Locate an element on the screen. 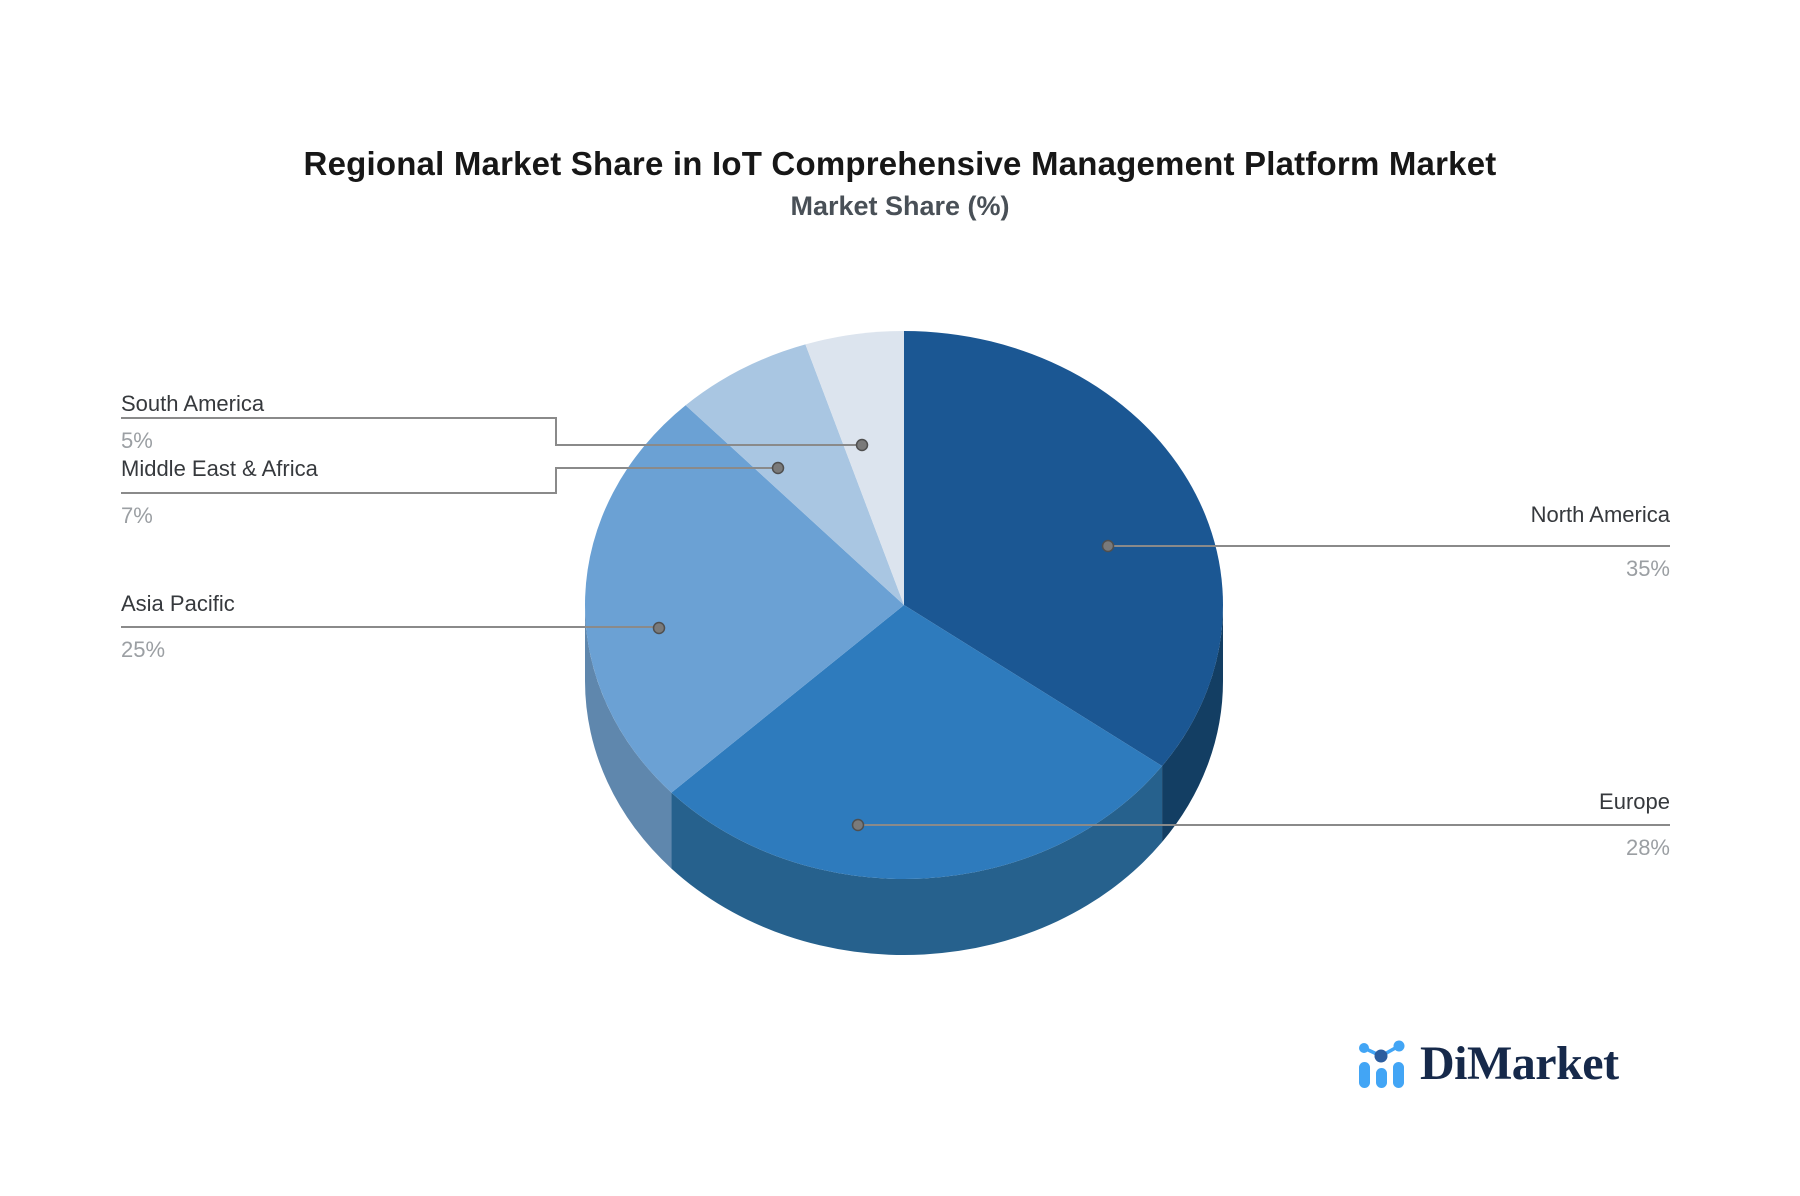 The height and width of the screenshot is (1196, 1800). callout-value-north-america: 35% is located at coordinates (1647, 568).